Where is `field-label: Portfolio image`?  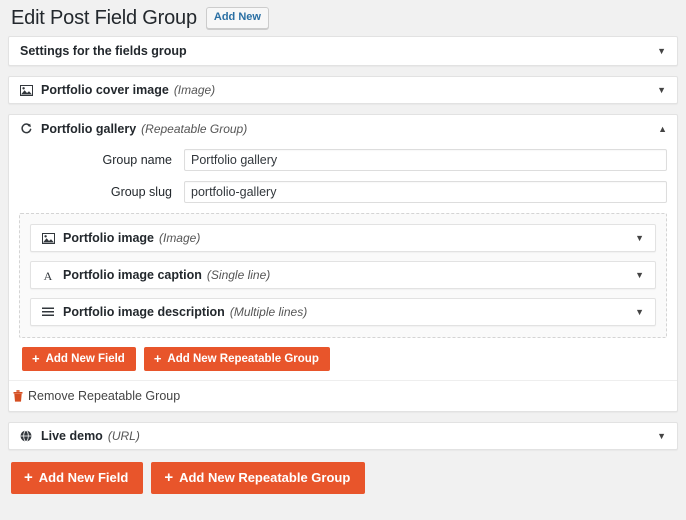
field-label: Portfolio image is located at coordinates (108, 238).